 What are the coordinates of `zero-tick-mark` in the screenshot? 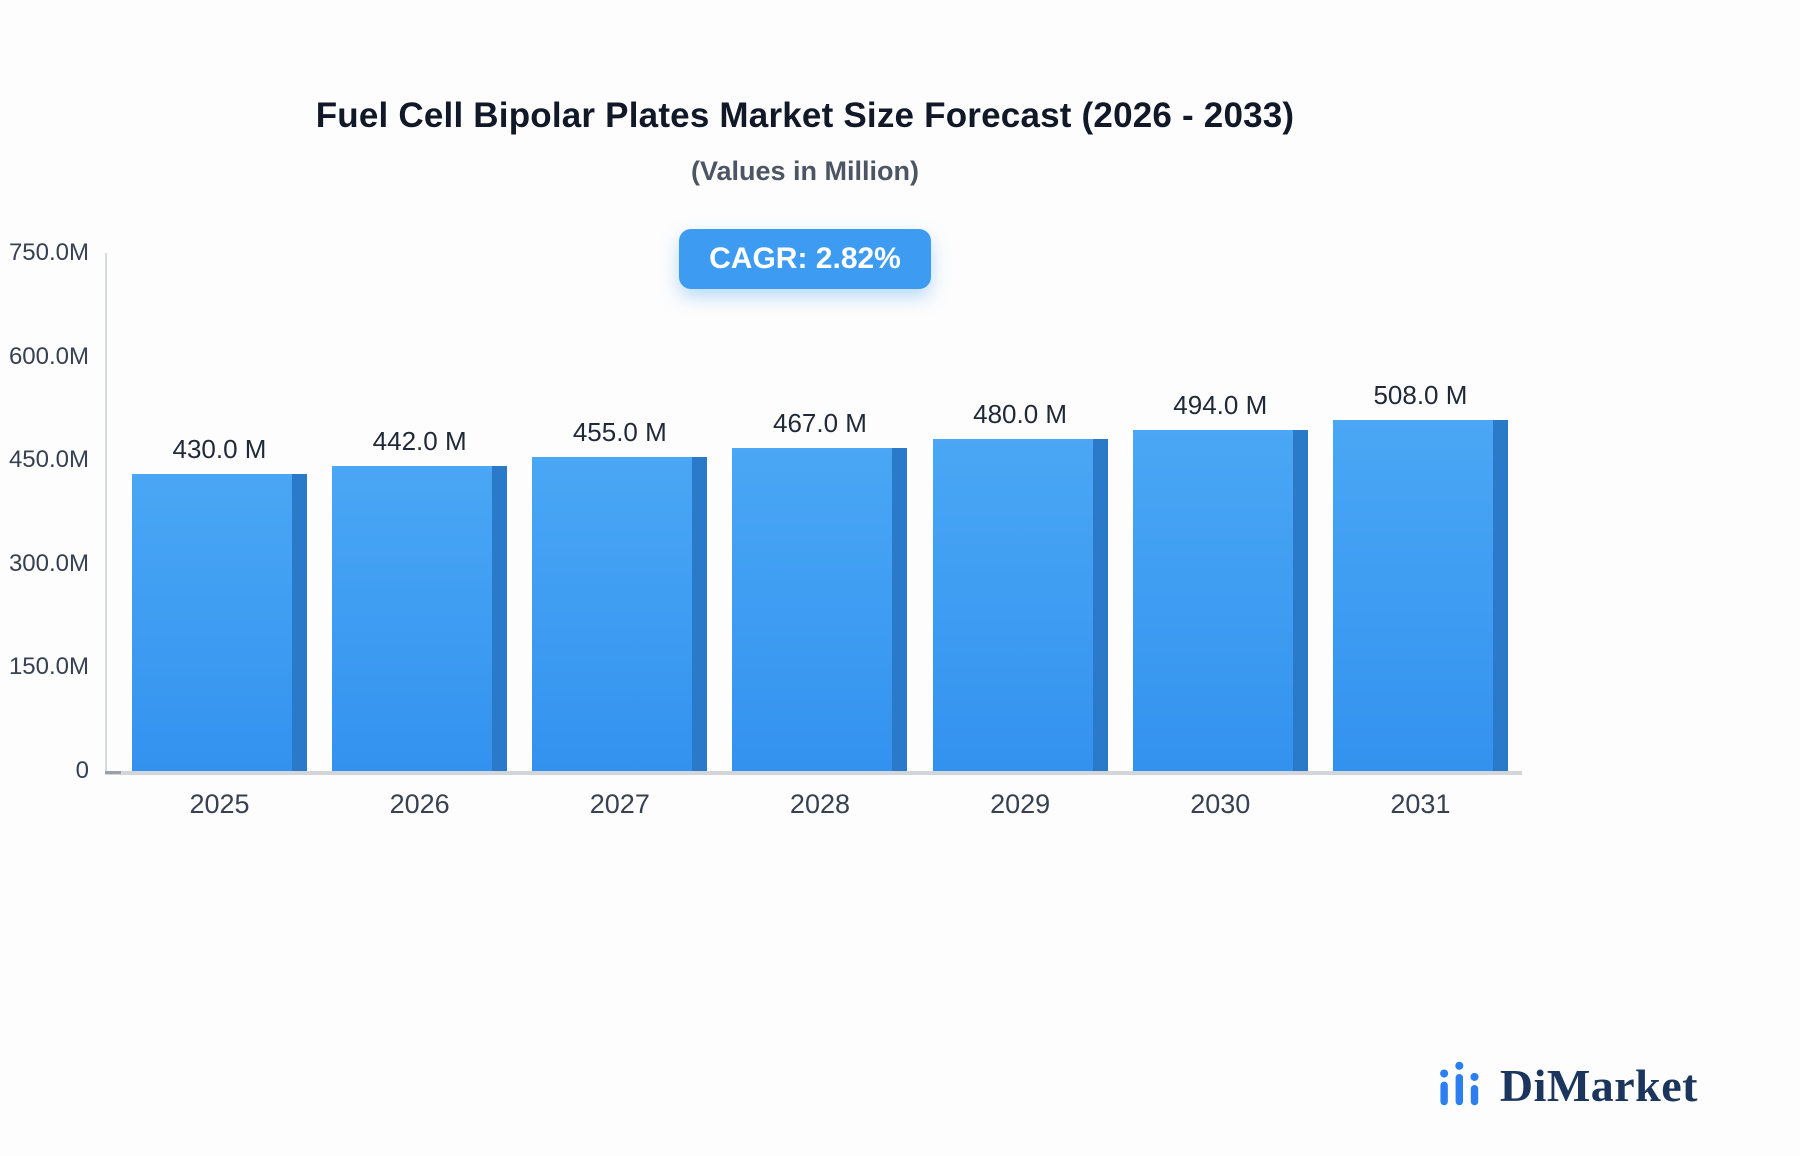 It's located at (113, 772).